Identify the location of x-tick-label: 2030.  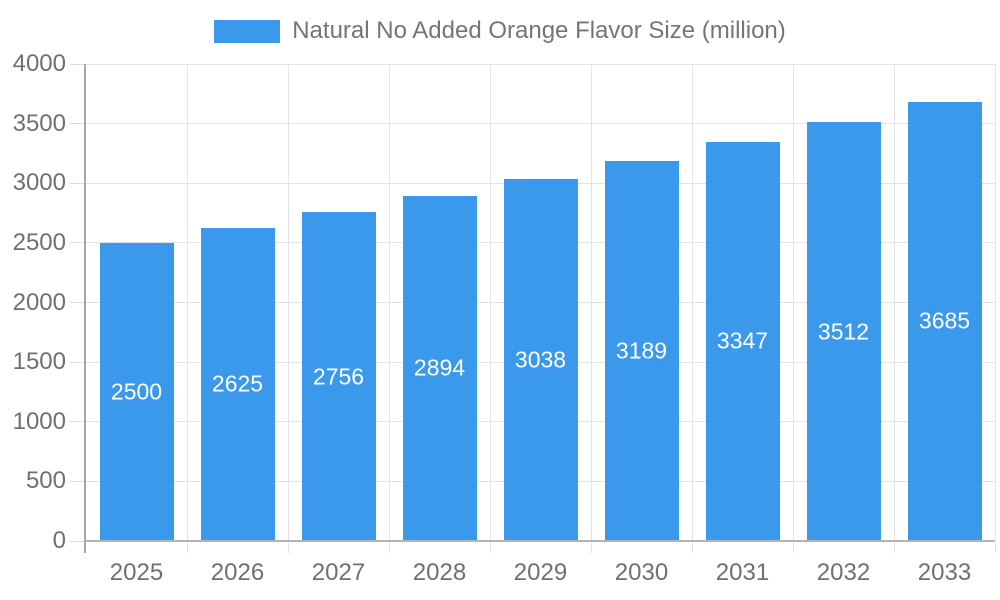
(641, 572).